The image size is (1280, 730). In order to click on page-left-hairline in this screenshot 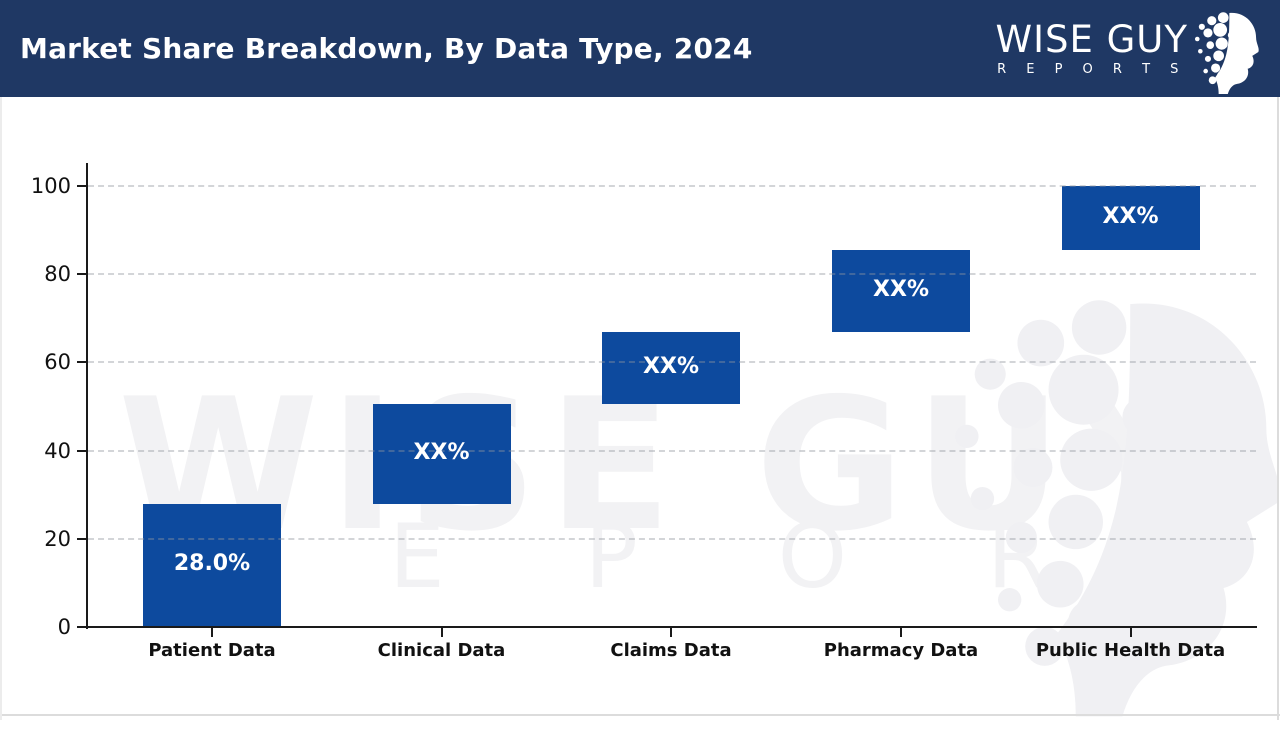, I will do `click(1, 408)`.